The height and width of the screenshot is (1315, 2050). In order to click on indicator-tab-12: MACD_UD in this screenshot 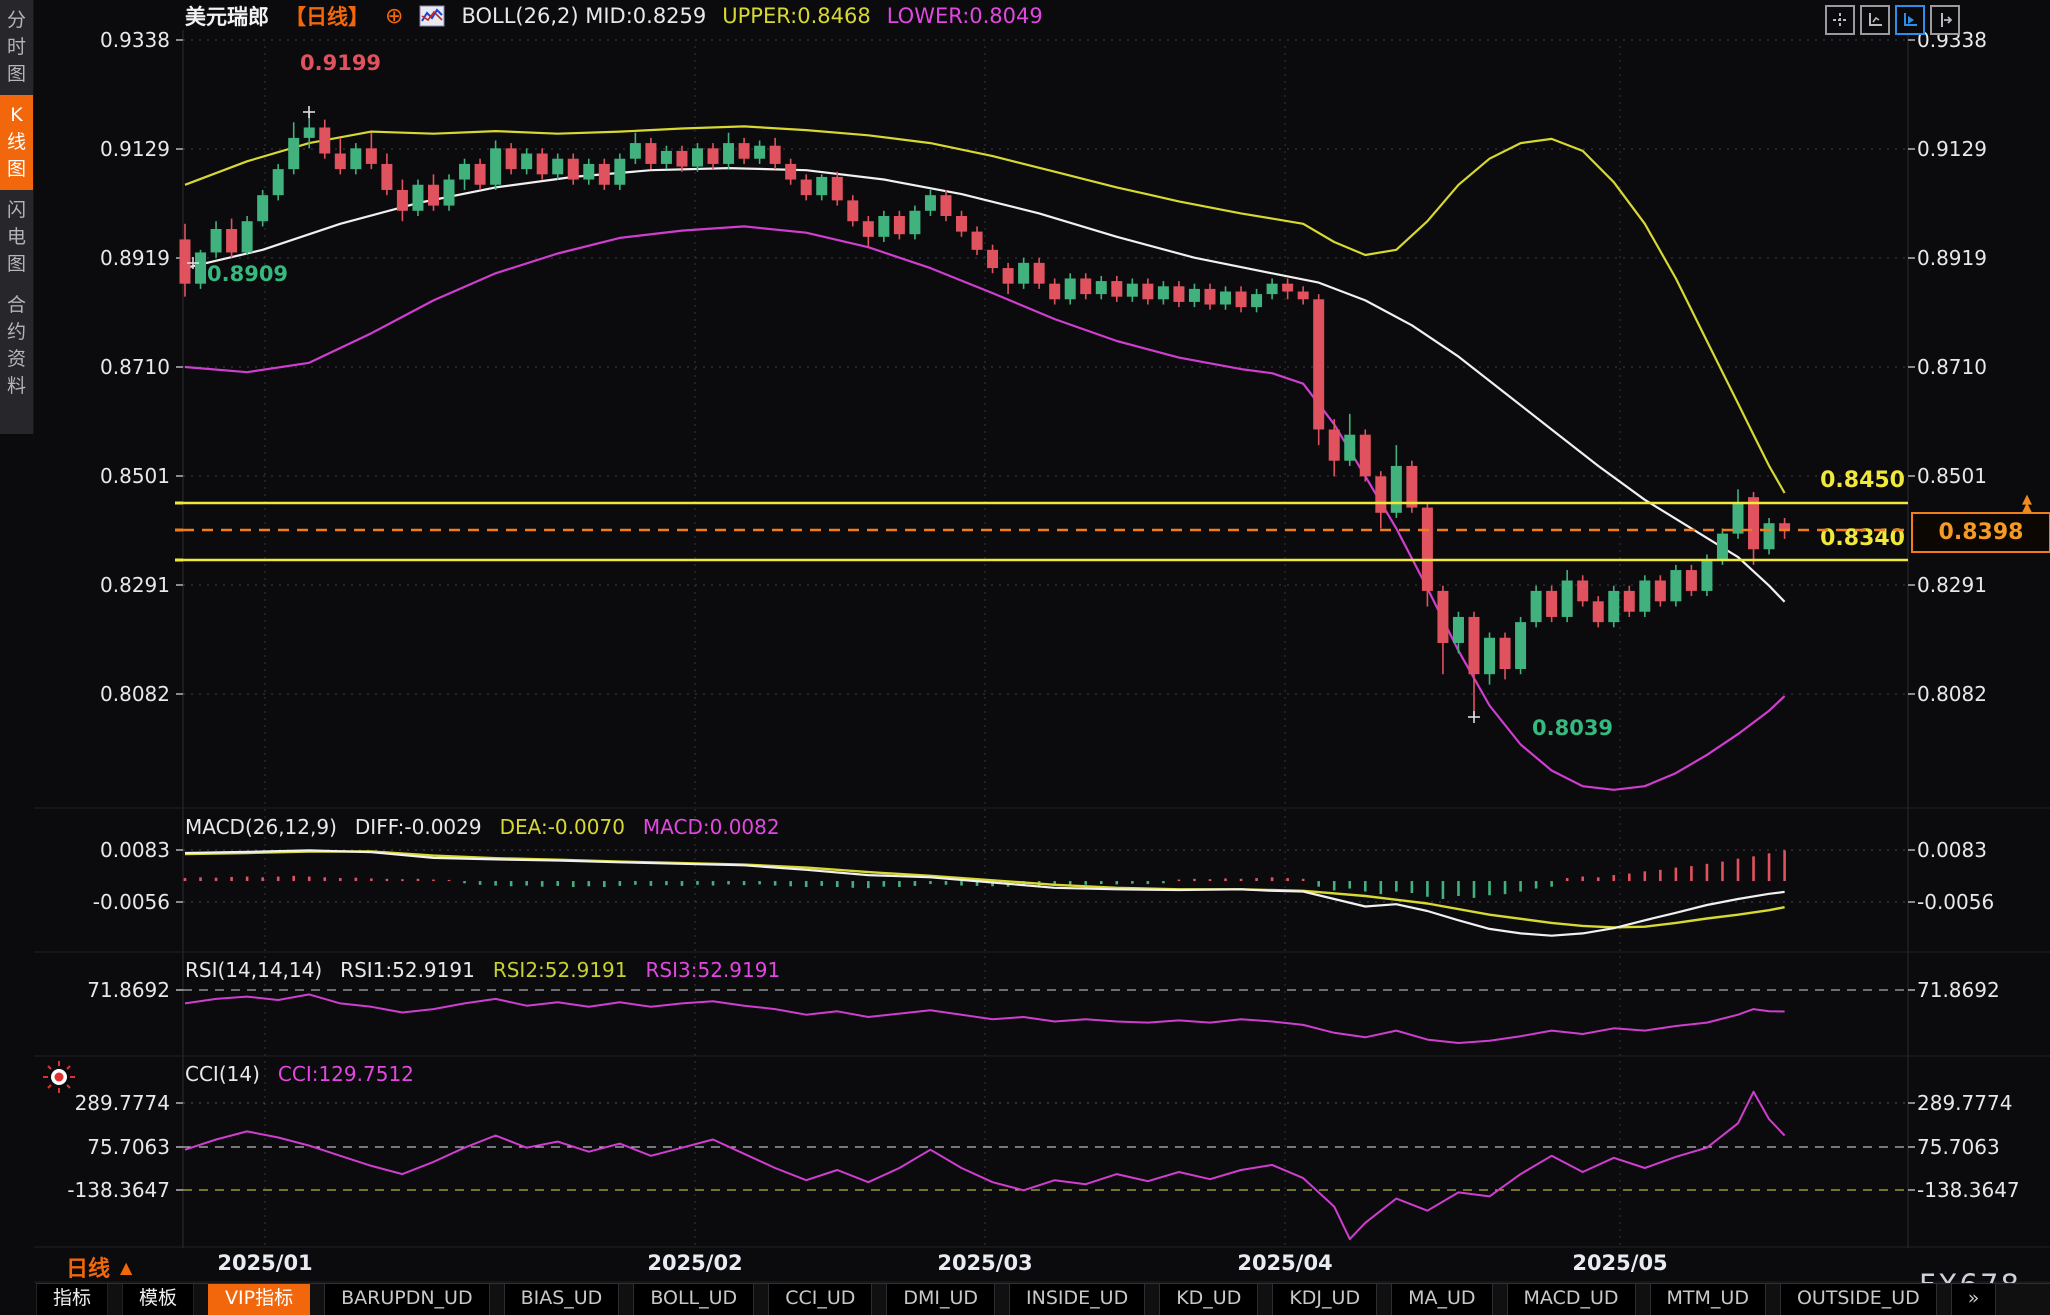, I will do `click(1571, 1299)`.